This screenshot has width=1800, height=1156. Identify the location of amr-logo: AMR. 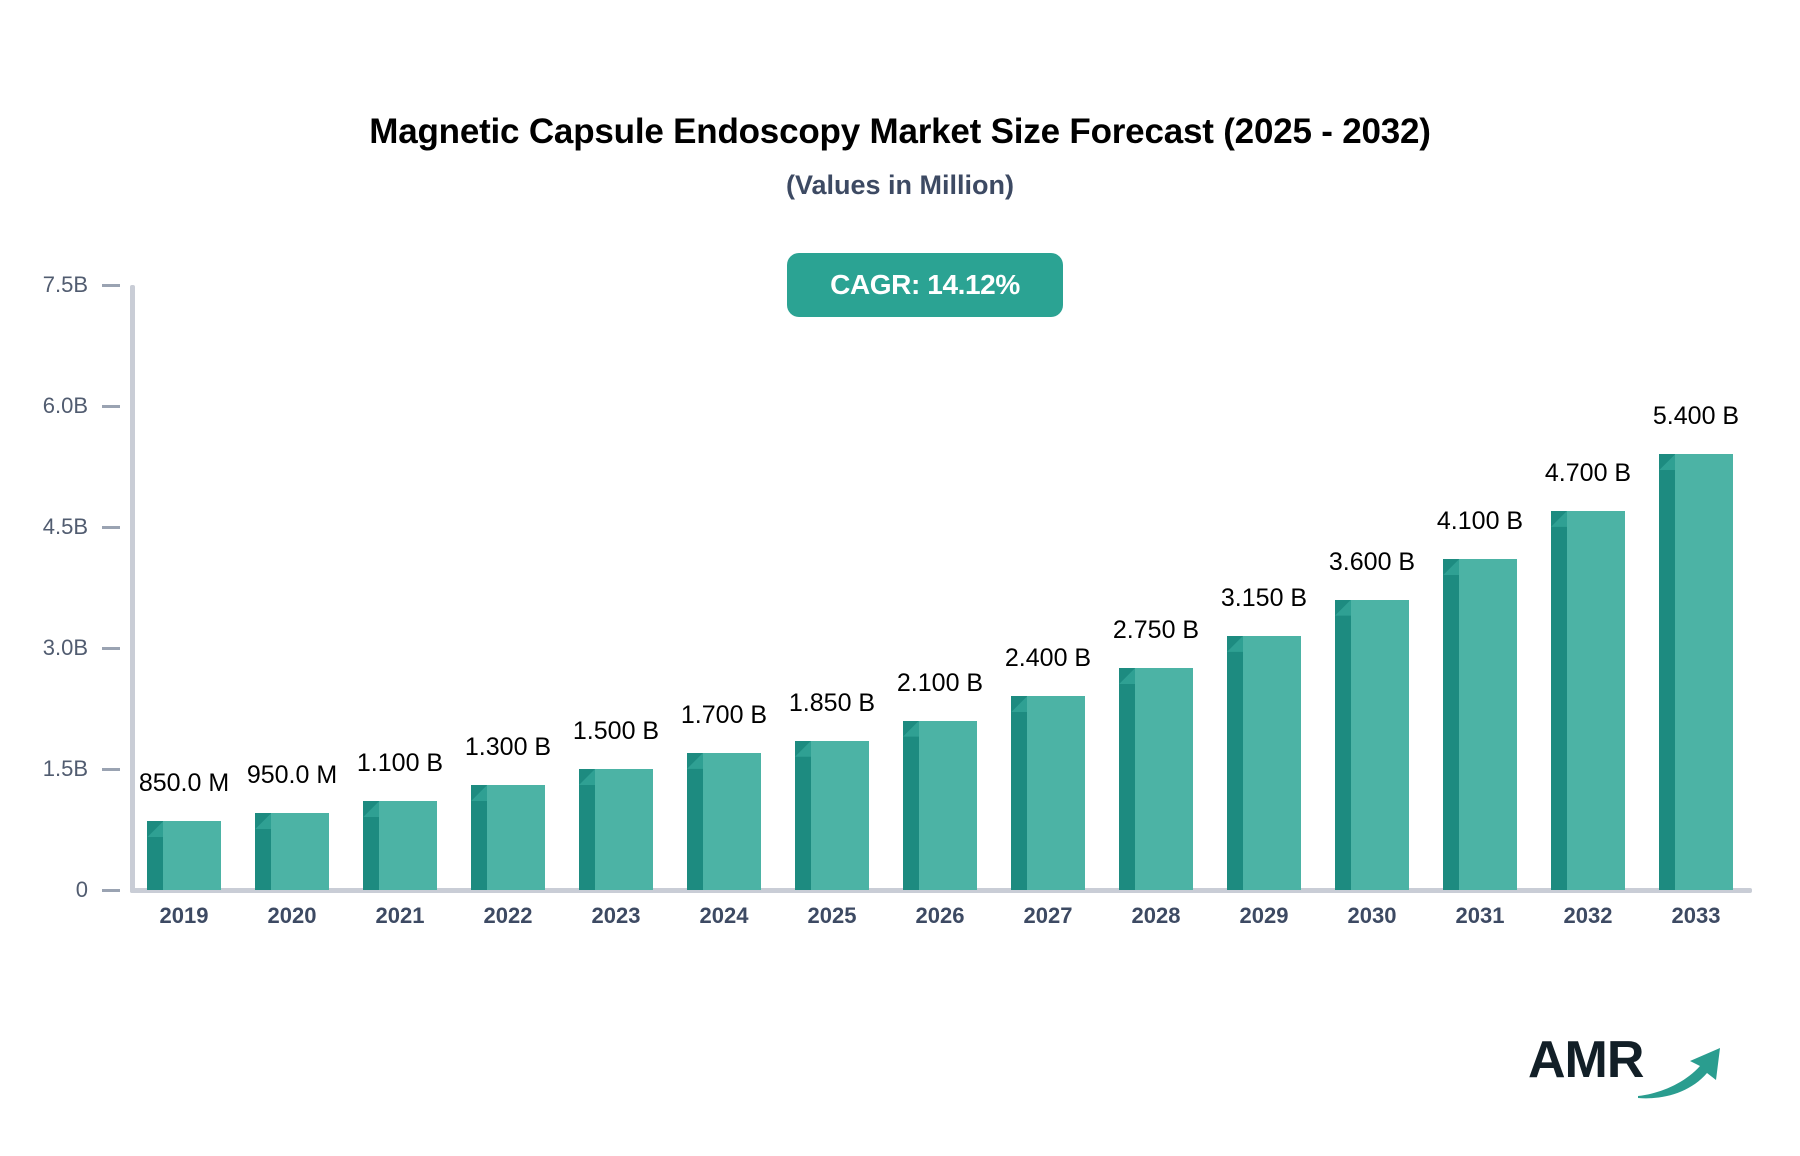
(1628, 1066).